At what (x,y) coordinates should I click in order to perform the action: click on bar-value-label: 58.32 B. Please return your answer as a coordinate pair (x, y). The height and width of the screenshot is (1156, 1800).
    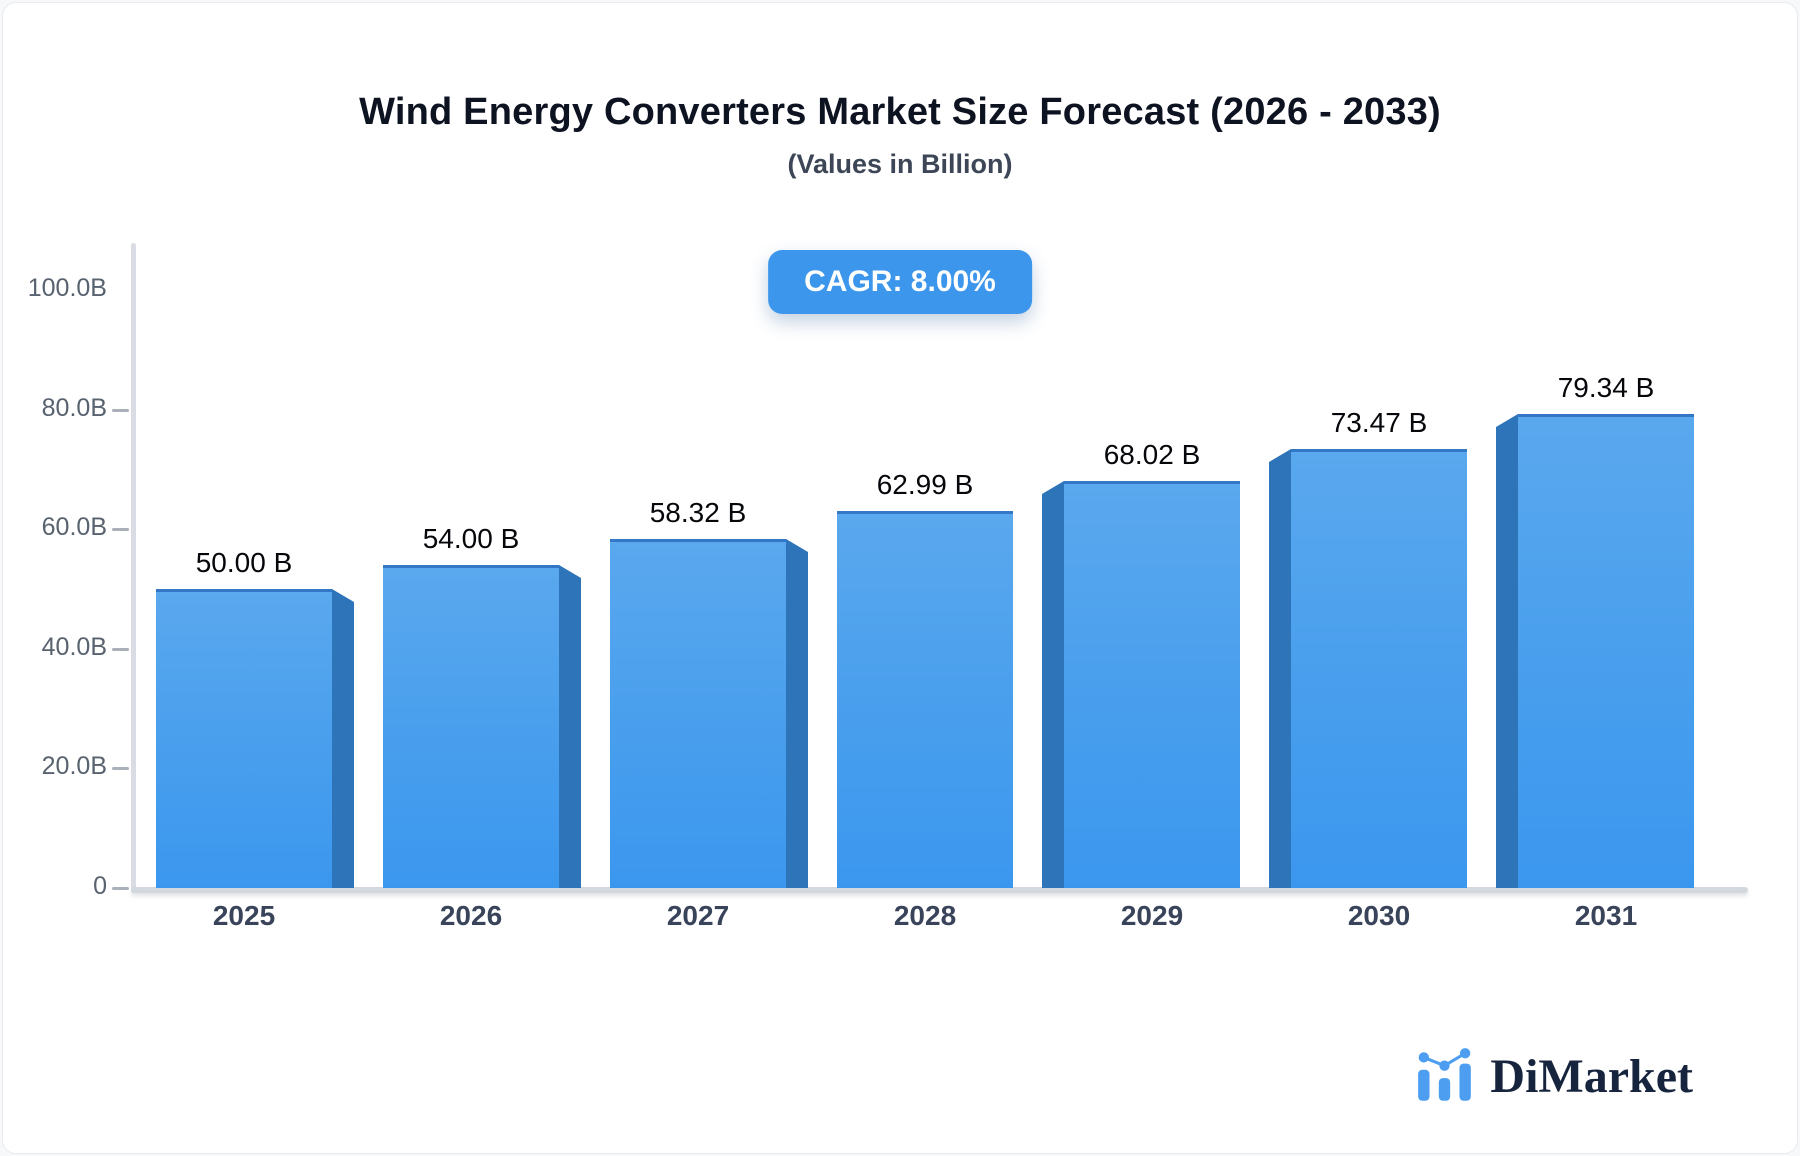
    Looking at the image, I should click on (698, 512).